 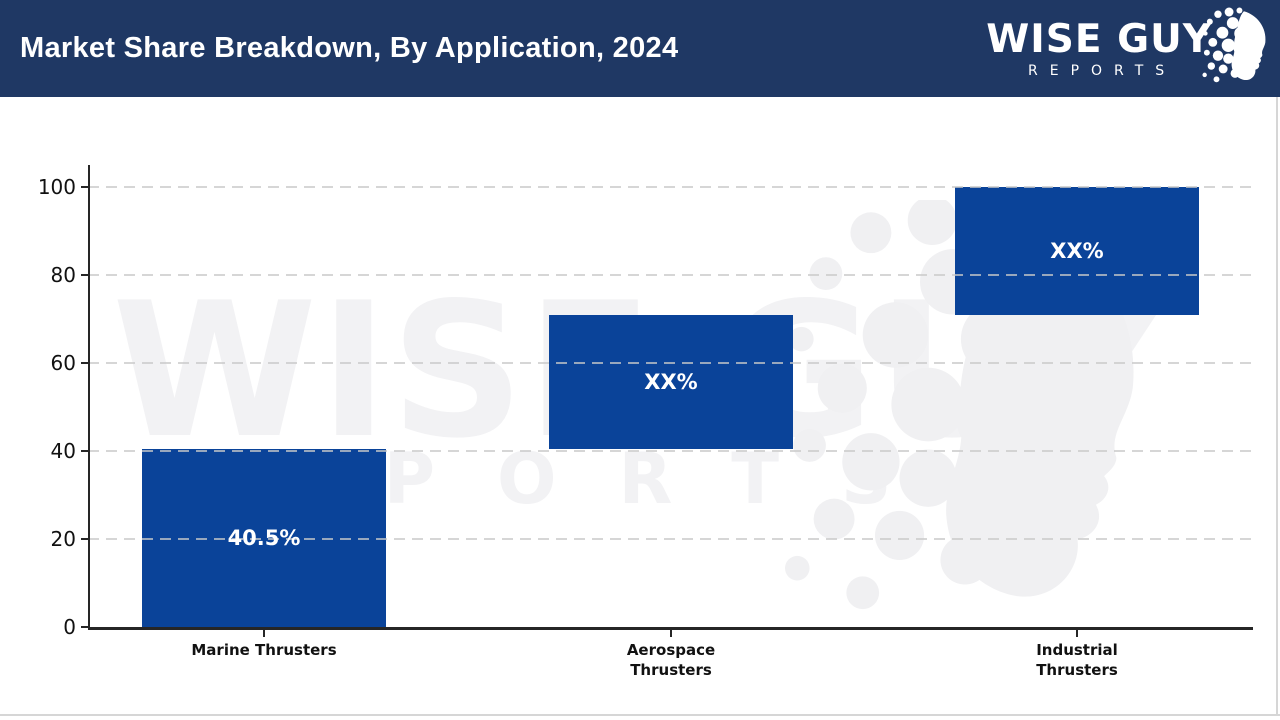 What do you see at coordinates (1277, 405) in the screenshot?
I see `page-right-border` at bounding box center [1277, 405].